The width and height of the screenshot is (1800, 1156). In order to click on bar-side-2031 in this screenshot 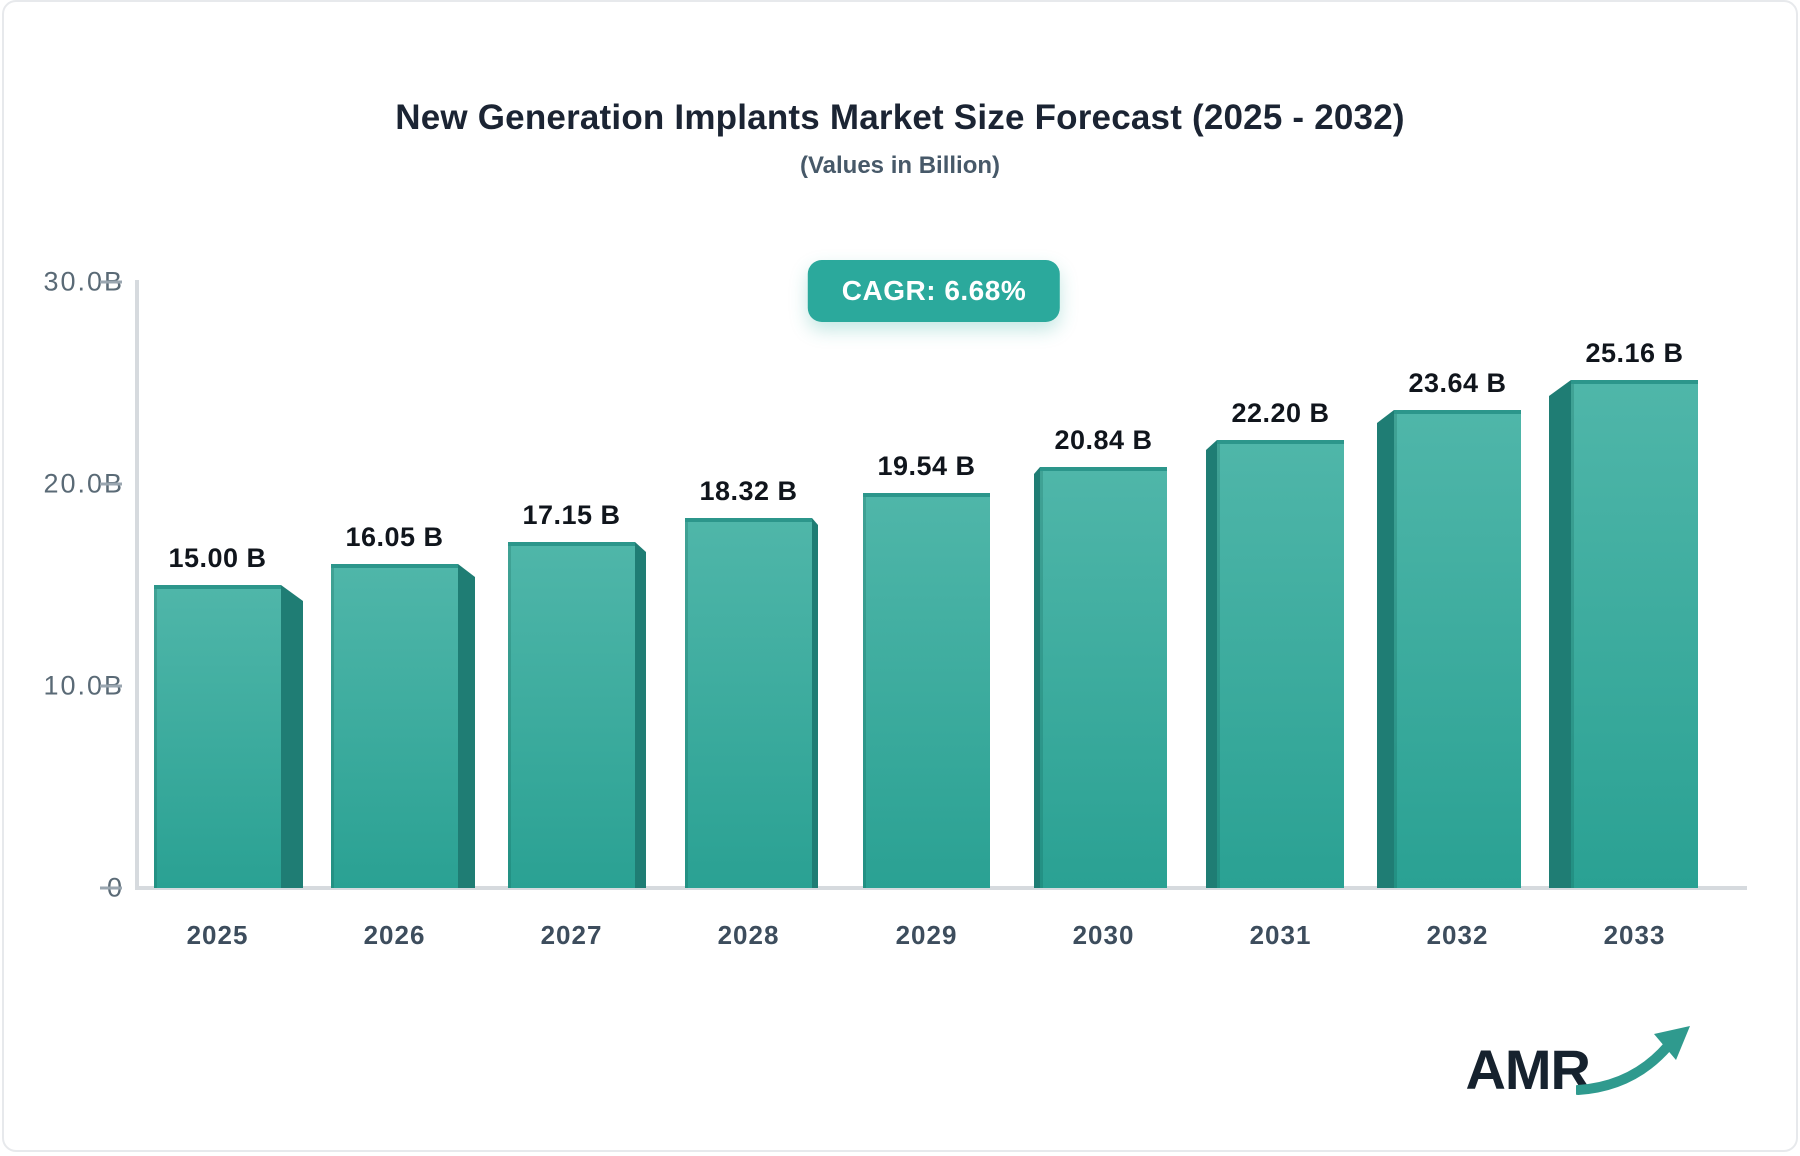, I will do `click(1211, 664)`.